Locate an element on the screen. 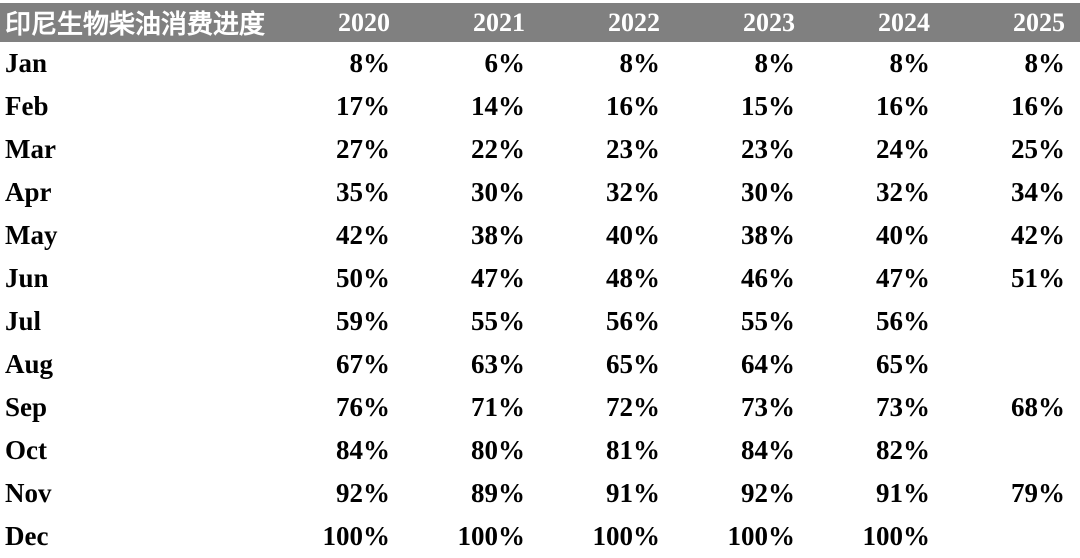 This screenshot has height=558, width=1080. value-cell: 71% is located at coordinates (498, 407).